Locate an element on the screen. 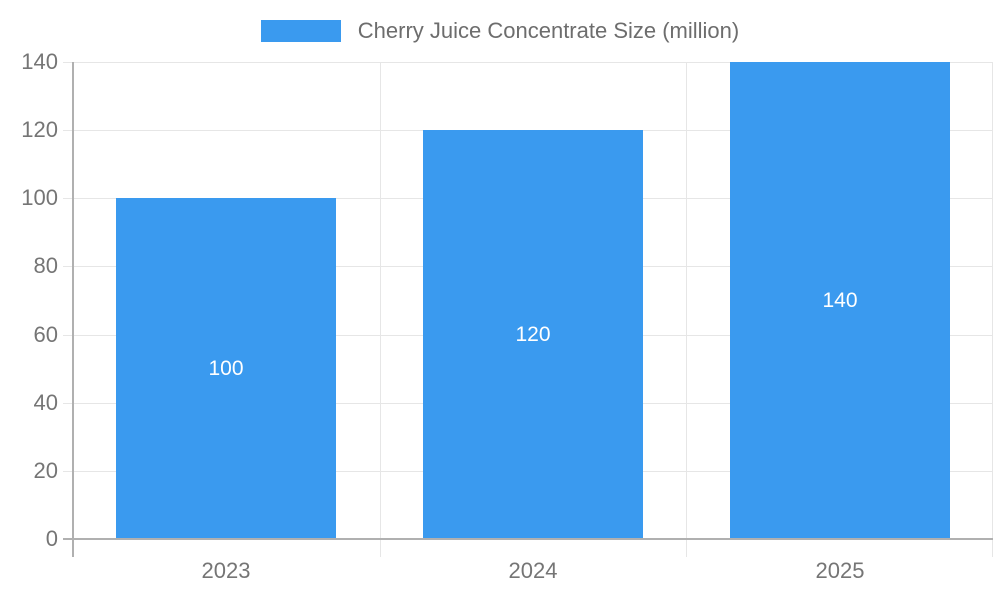 The image size is (1000, 600). y-axis-tick-label: 40 is located at coordinates (45, 402).